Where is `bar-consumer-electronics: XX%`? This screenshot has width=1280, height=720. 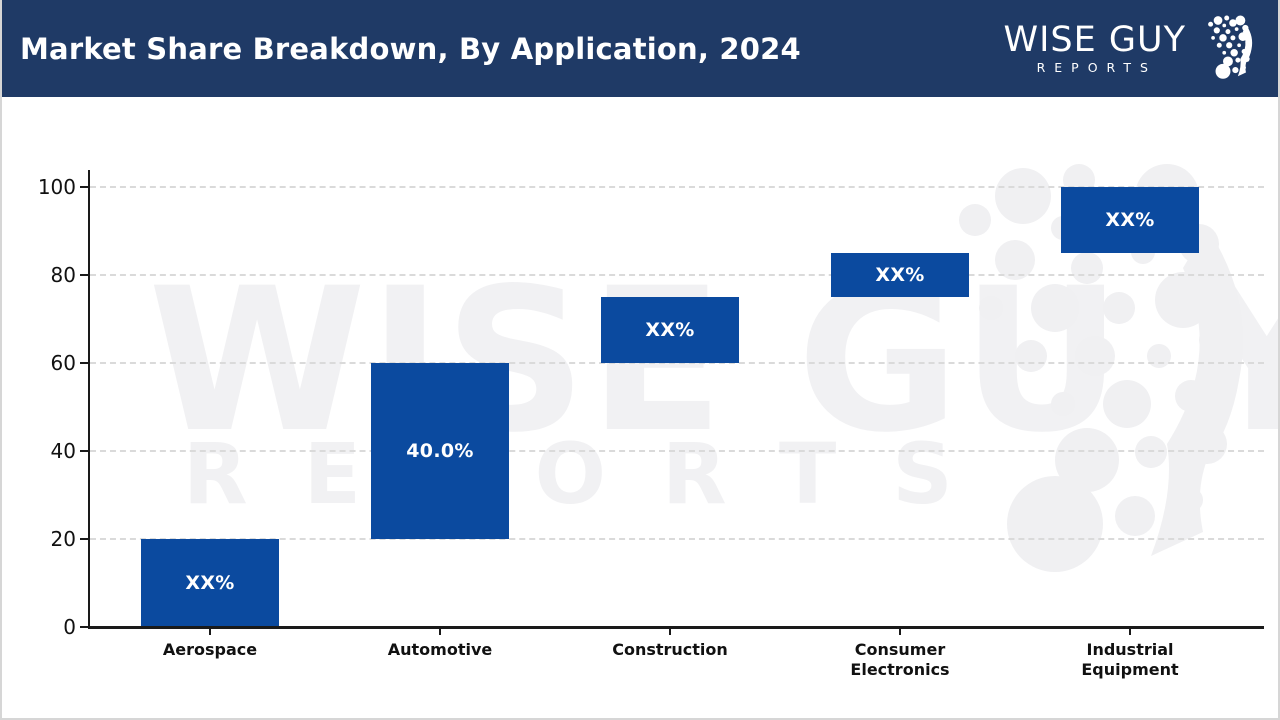
bar-consumer-electronics: XX% is located at coordinates (900, 275).